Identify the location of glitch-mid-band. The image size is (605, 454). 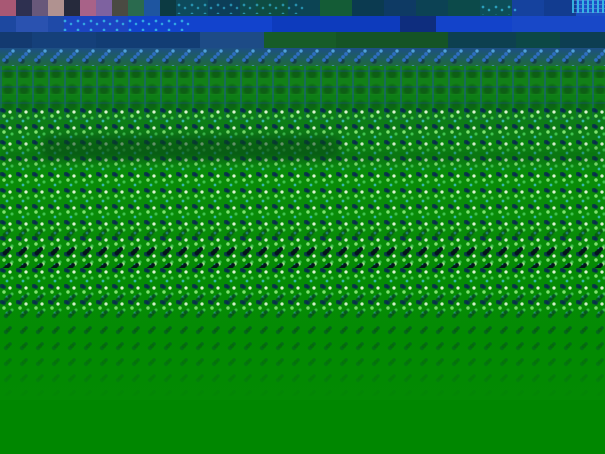
(302, 40).